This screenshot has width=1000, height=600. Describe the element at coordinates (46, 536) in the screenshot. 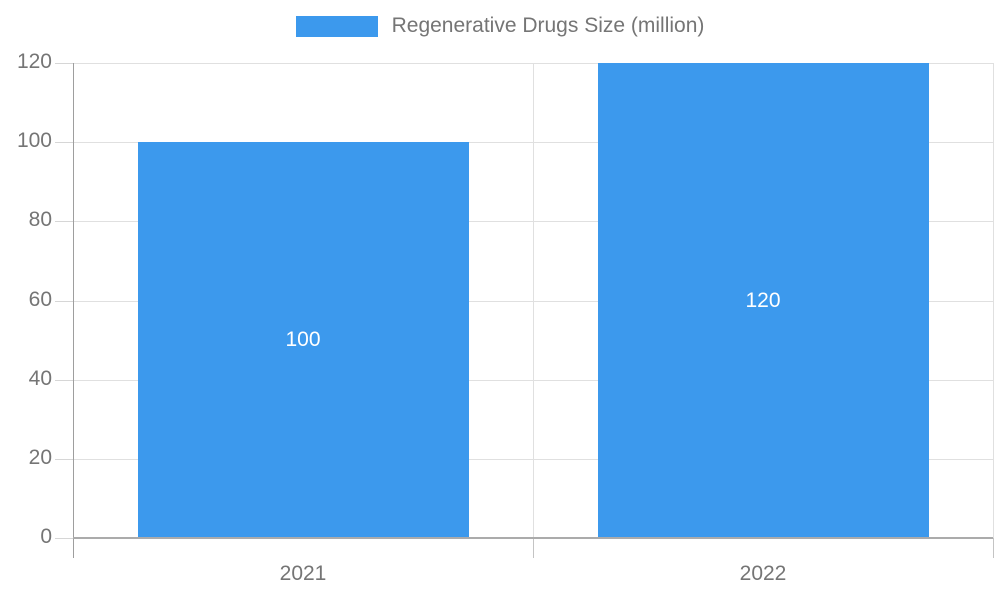

I see `y-tick-label: 0` at that location.